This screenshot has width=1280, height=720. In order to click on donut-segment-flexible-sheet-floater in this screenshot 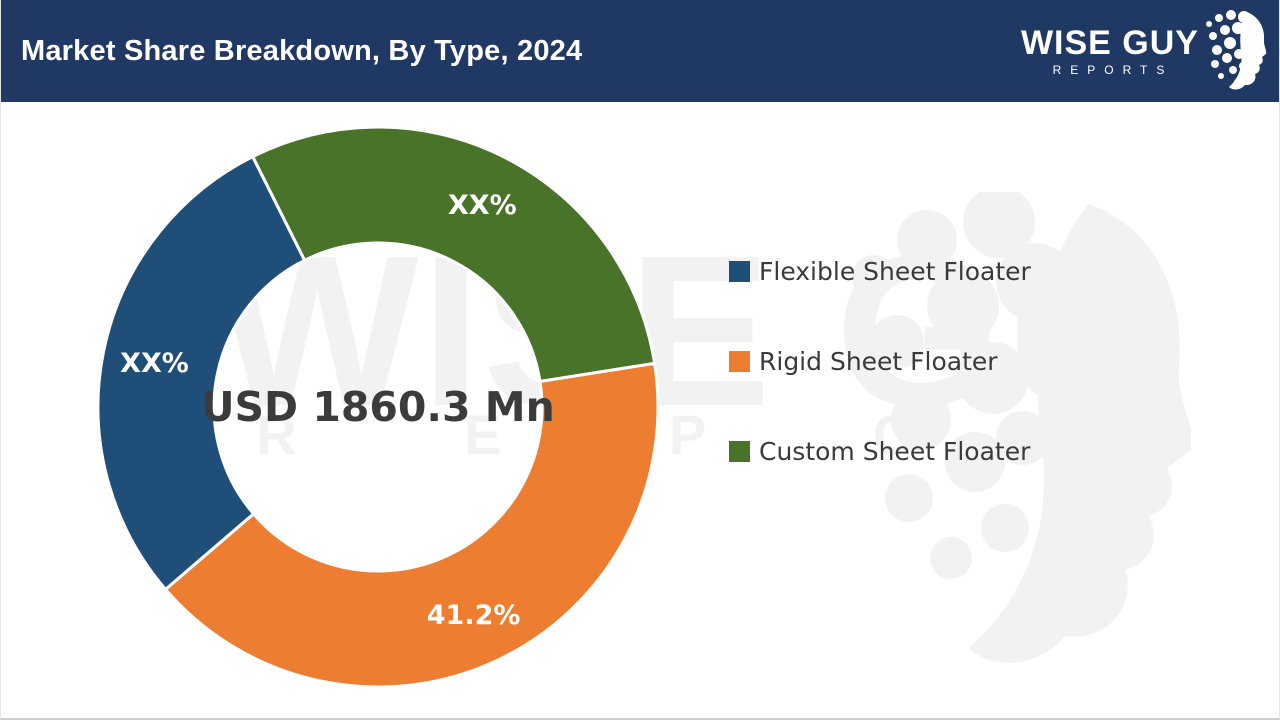, I will do `click(201, 373)`.